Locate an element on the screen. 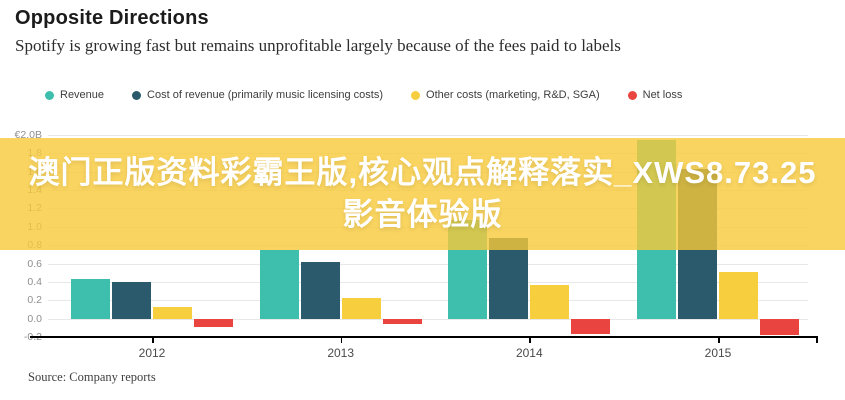 The width and height of the screenshot is (845, 400). y-axis-tick-label: 0.0 is located at coordinates (34, 318).